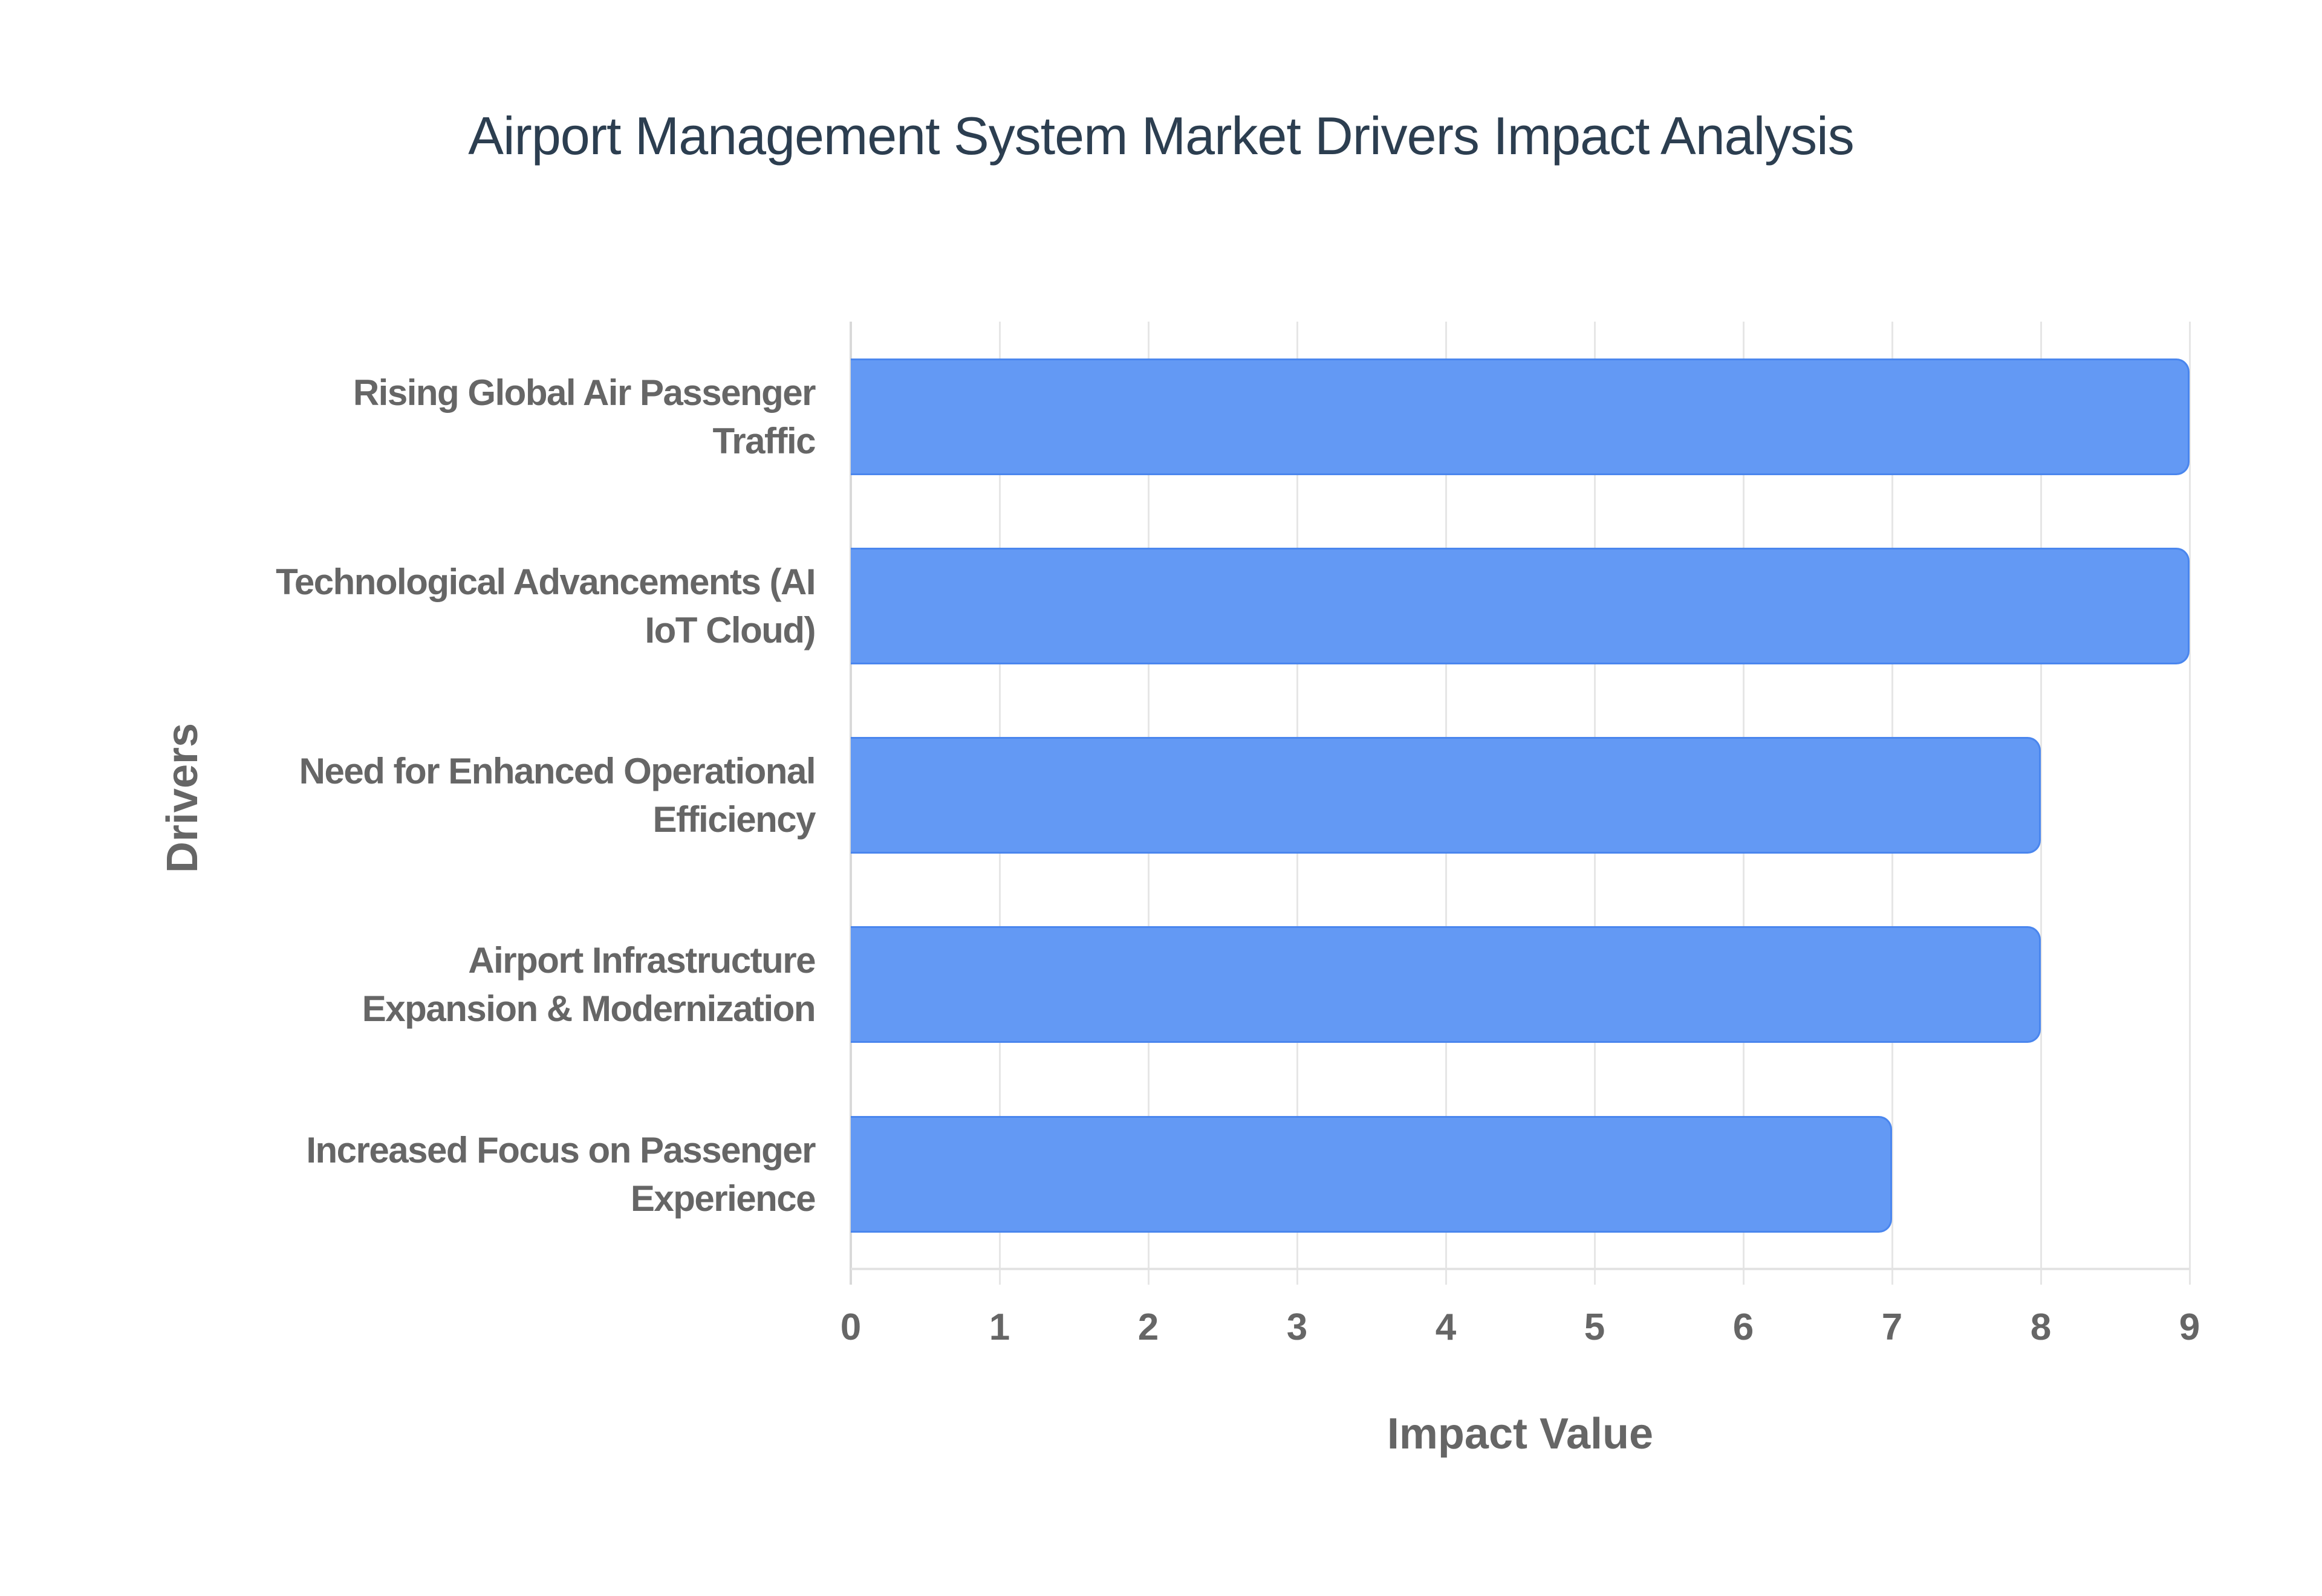 The width and height of the screenshot is (2322, 1596). I want to click on y-label-line: Increased Focus on Passenger, so click(561, 1150).